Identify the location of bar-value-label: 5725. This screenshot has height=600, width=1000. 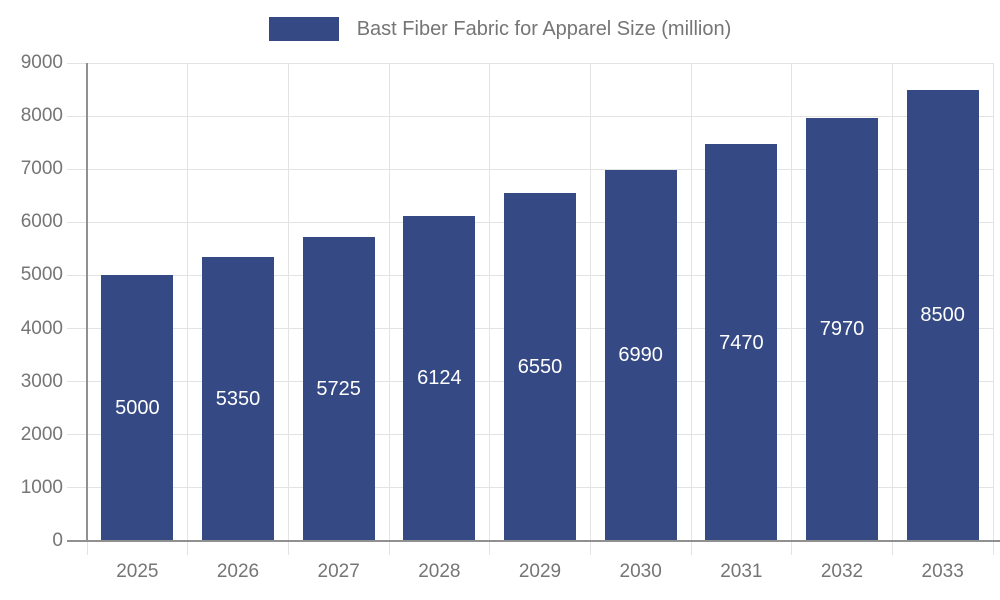
(338, 388).